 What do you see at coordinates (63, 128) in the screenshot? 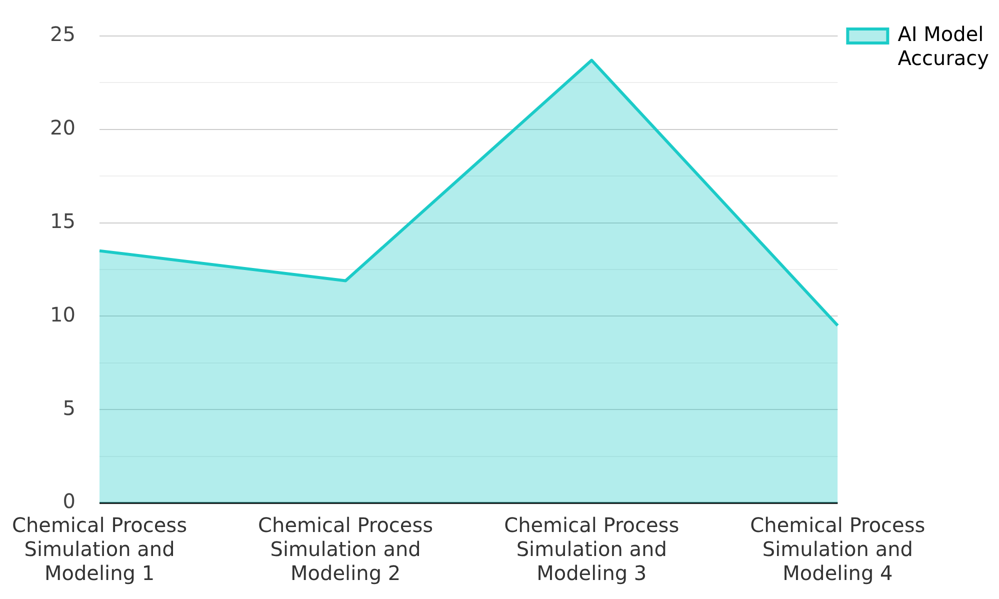
I see `y-tick-label: 20` at bounding box center [63, 128].